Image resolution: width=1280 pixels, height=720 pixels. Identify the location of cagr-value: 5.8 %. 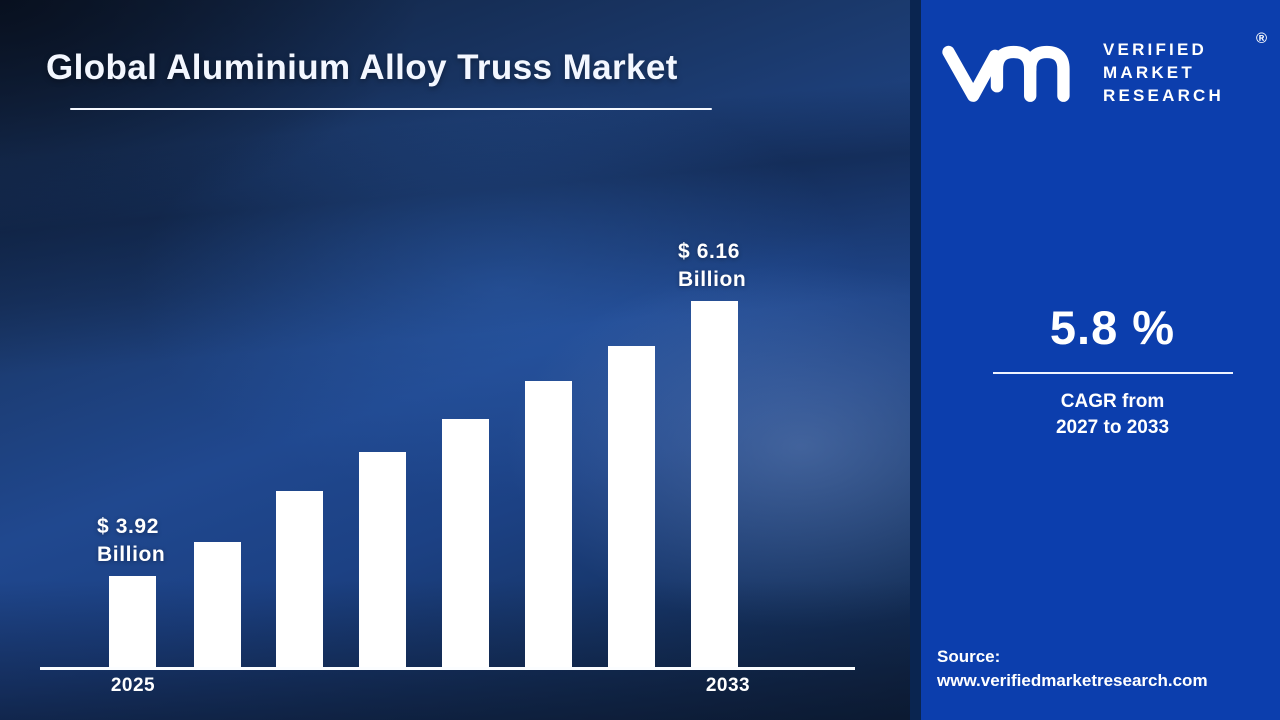
(1112, 327).